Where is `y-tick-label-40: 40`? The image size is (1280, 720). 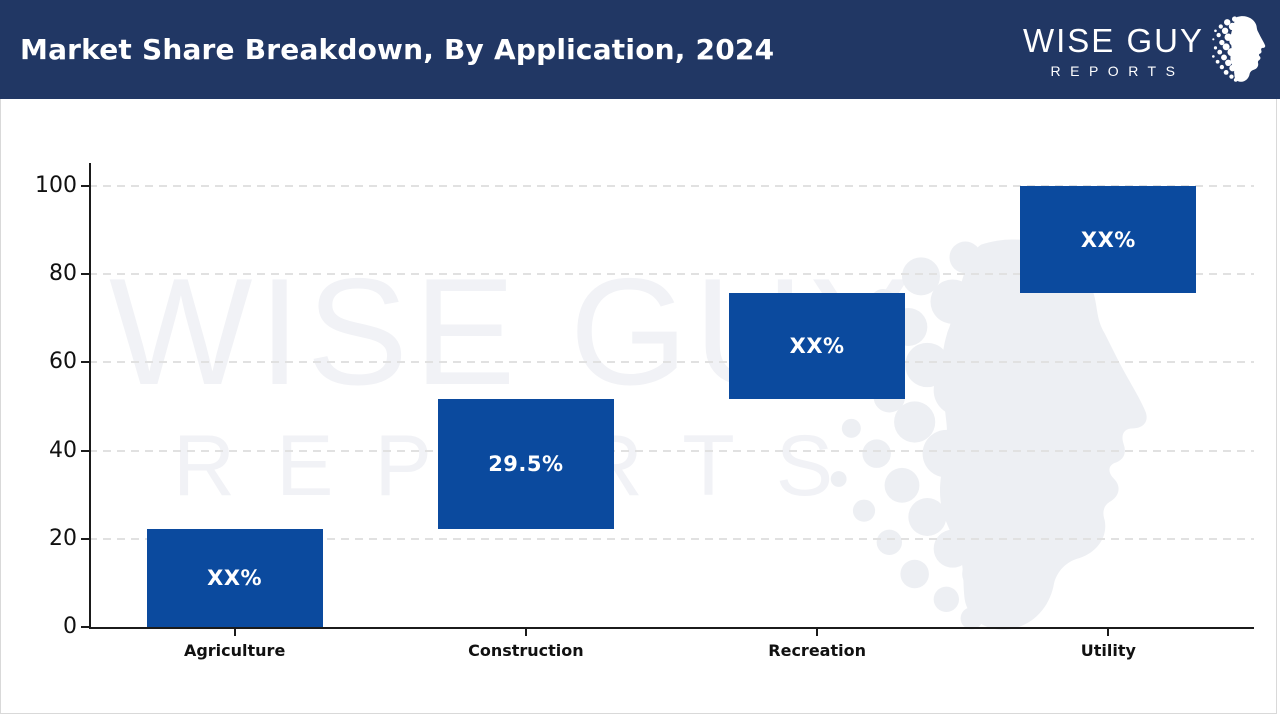
y-tick-label-40: 40 is located at coordinates (63, 450).